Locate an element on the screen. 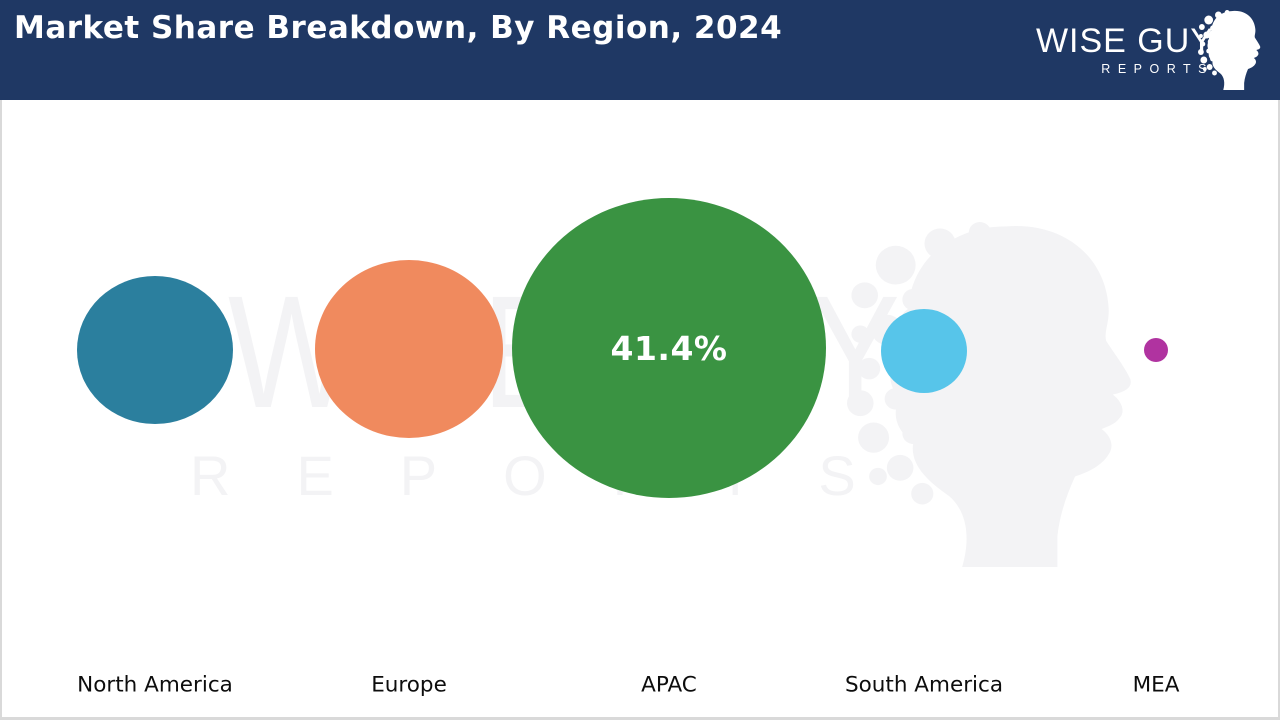 The image size is (1280, 720). brand-logo-text: WISE GUY REPORTS is located at coordinates (1124, 49).